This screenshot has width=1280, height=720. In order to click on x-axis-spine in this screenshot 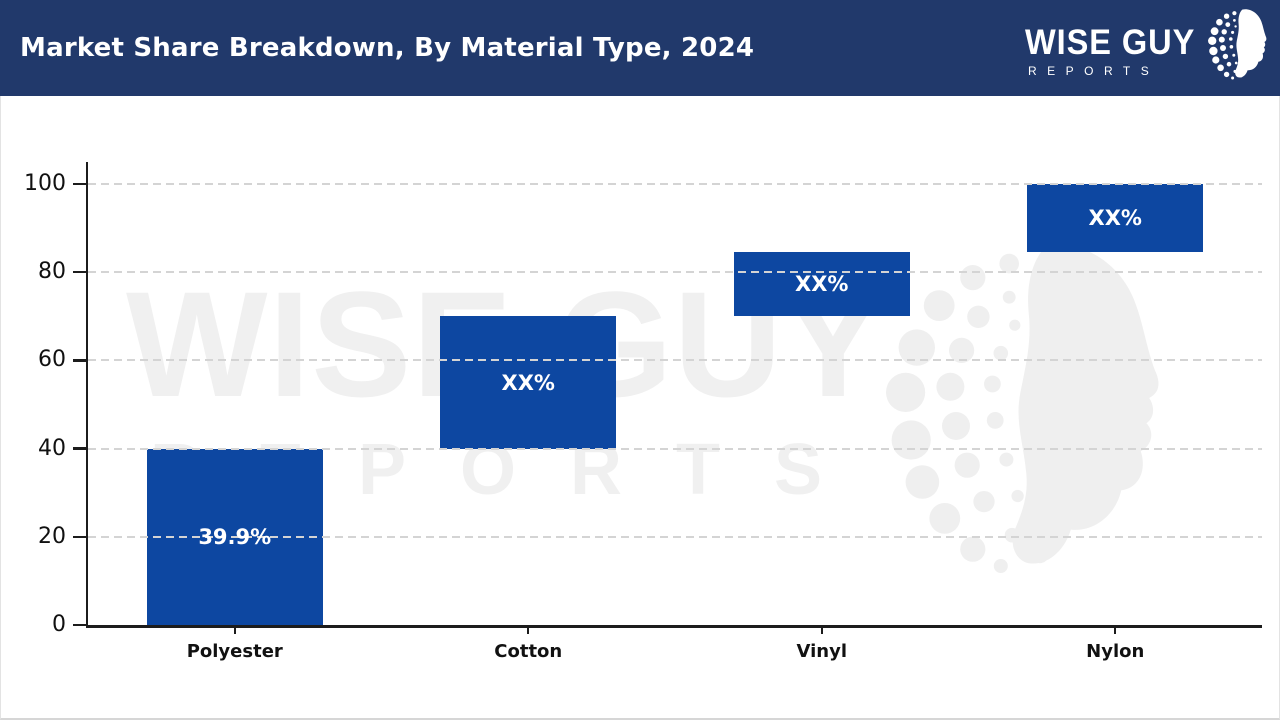, I will do `click(673, 626)`.